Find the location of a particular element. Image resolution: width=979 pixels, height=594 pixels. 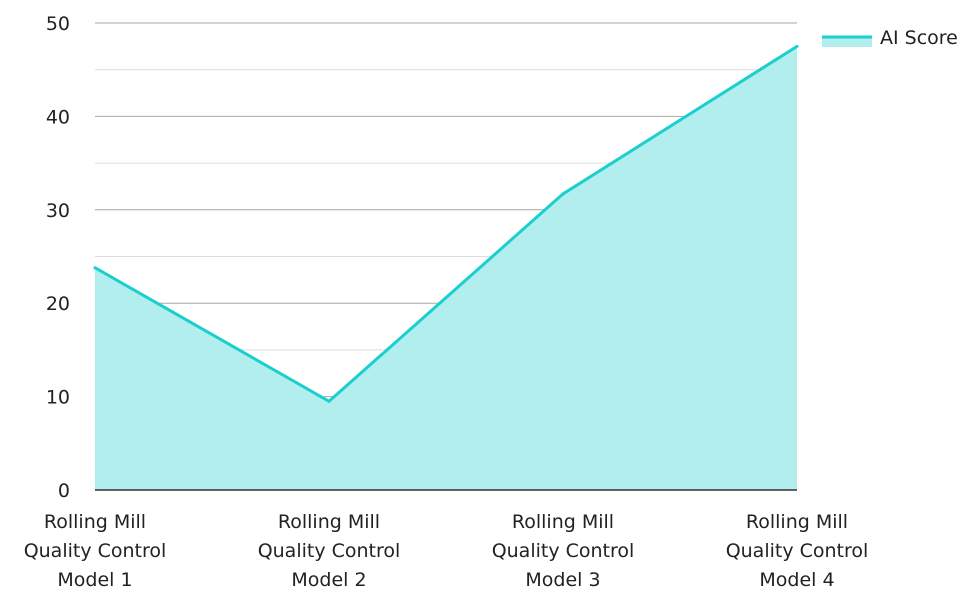

x-tick-label: Rolling Mill Quality Control Model 4 is located at coordinates (797, 551).